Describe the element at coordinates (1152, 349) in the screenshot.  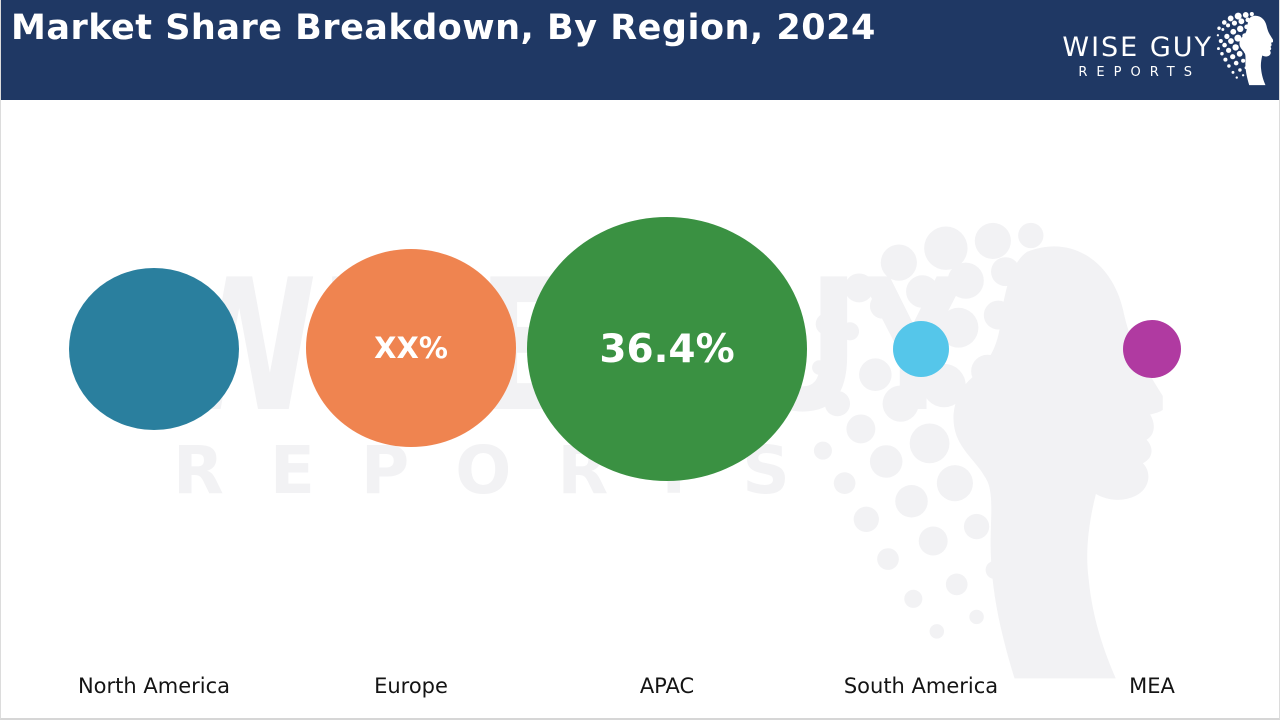
I see `bubble-mea` at that location.